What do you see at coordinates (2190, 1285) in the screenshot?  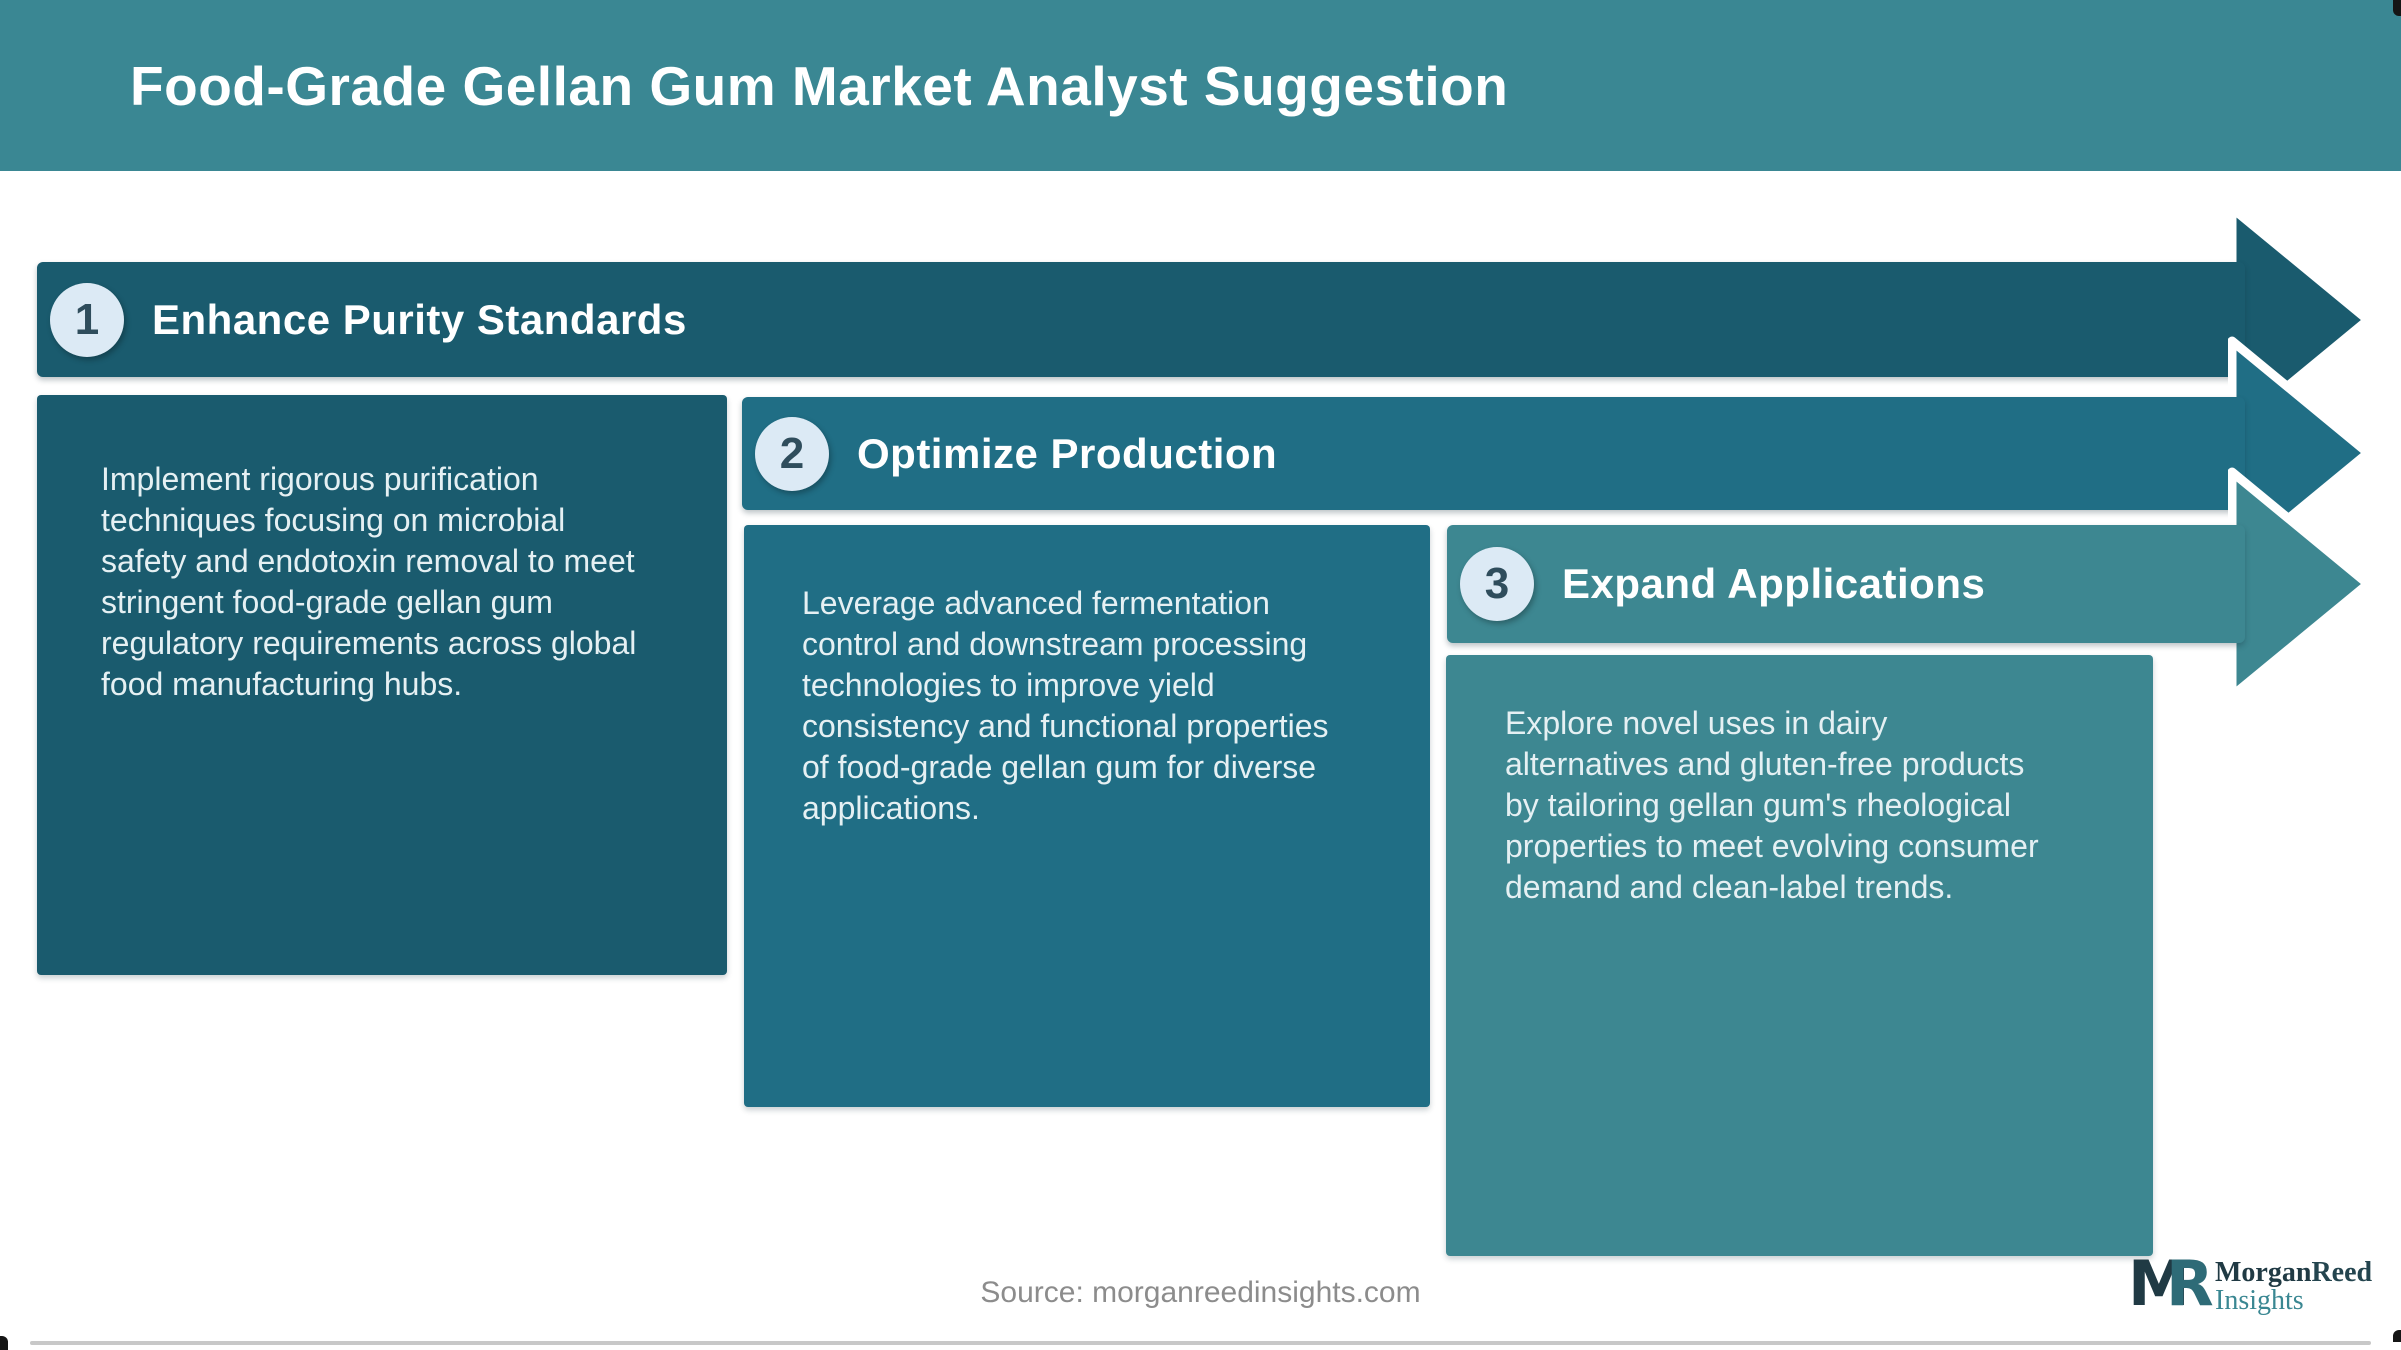 I see `monogram-r: R` at bounding box center [2190, 1285].